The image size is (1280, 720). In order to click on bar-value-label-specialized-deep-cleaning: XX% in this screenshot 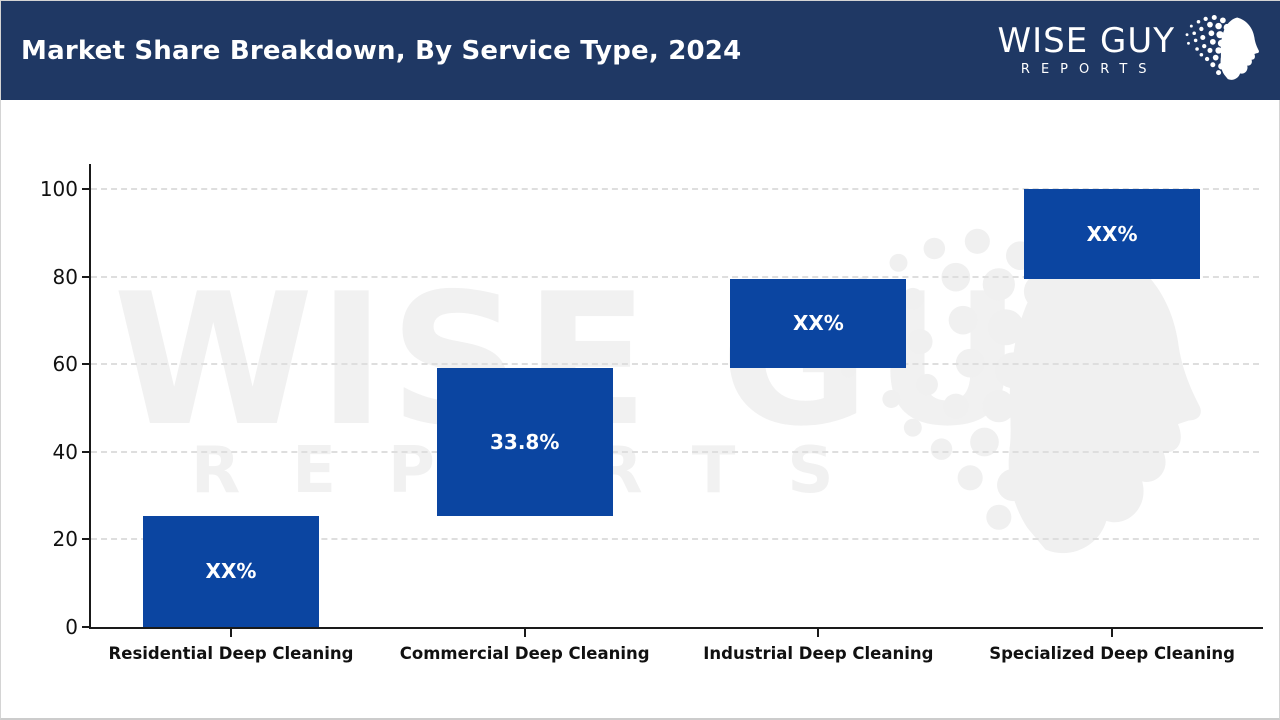, I will do `click(1112, 233)`.